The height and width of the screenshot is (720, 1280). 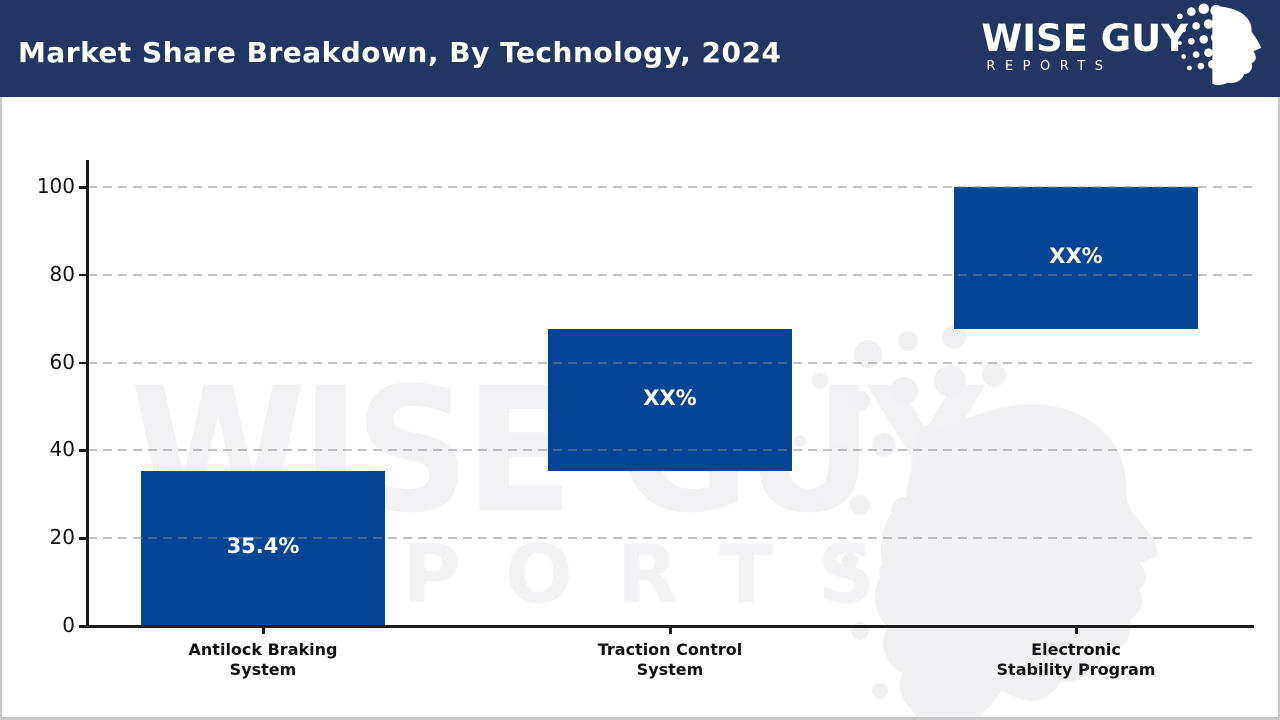 What do you see at coordinates (1084, 38) in the screenshot?
I see `logo-wordmark: WISE GUY` at bounding box center [1084, 38].